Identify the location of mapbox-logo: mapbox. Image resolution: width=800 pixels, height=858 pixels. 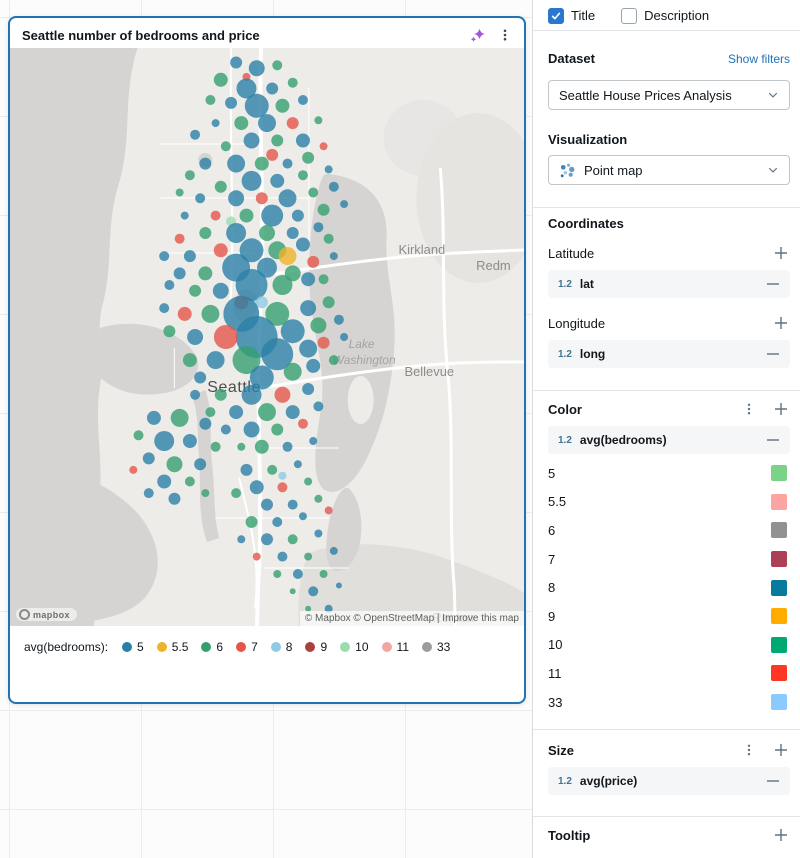
(46, 614).